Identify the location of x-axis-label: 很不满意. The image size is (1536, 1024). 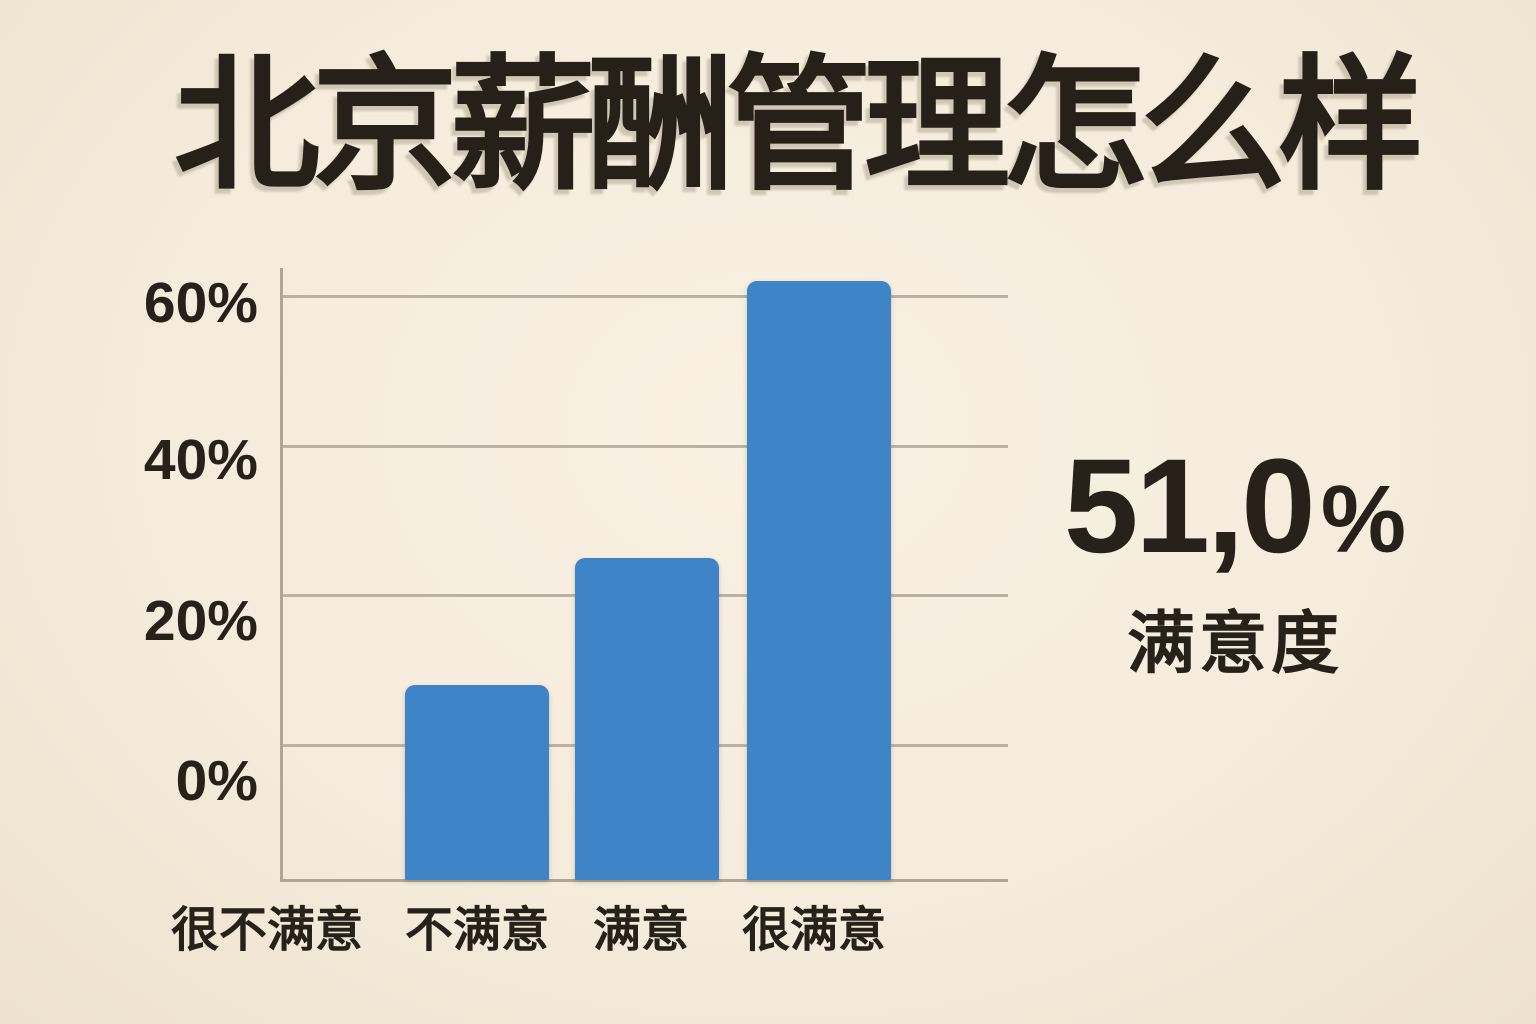
(266, 930).